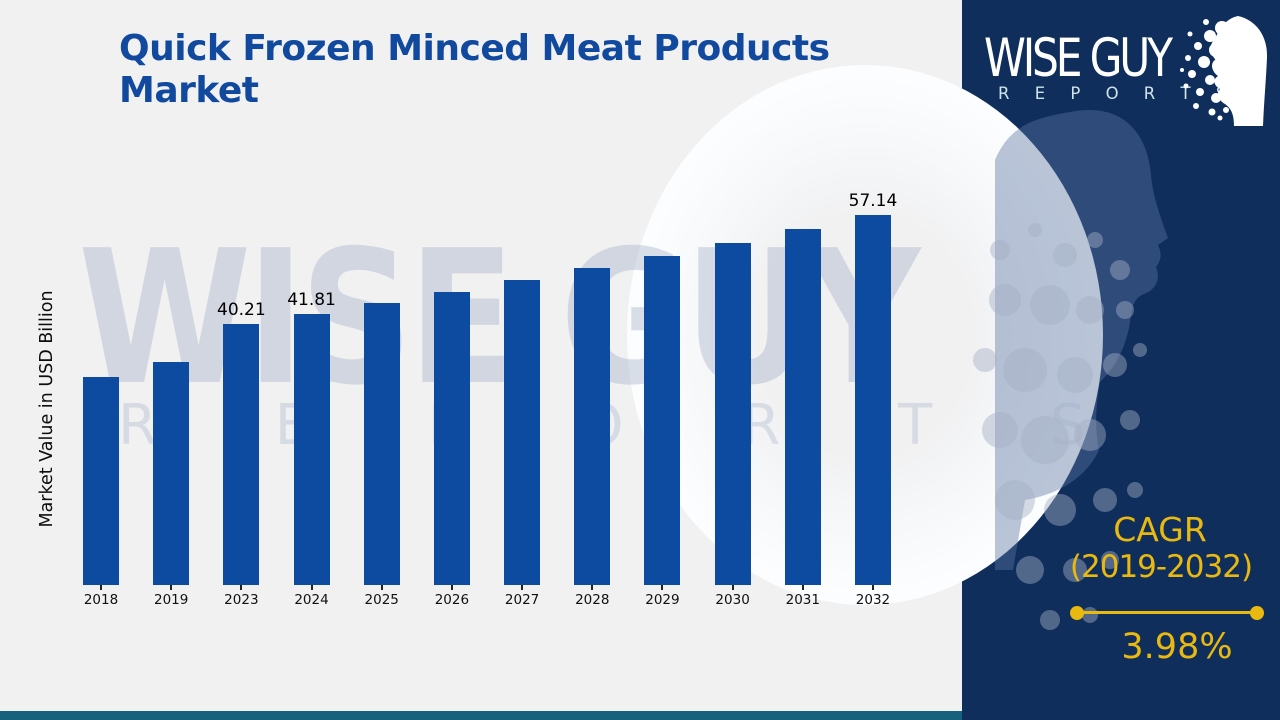 The image size is (1280, 720). What do you see at coordinates (802, 406) in the screenshot?
I see `bar-2031` at bounding box center [802, 406].